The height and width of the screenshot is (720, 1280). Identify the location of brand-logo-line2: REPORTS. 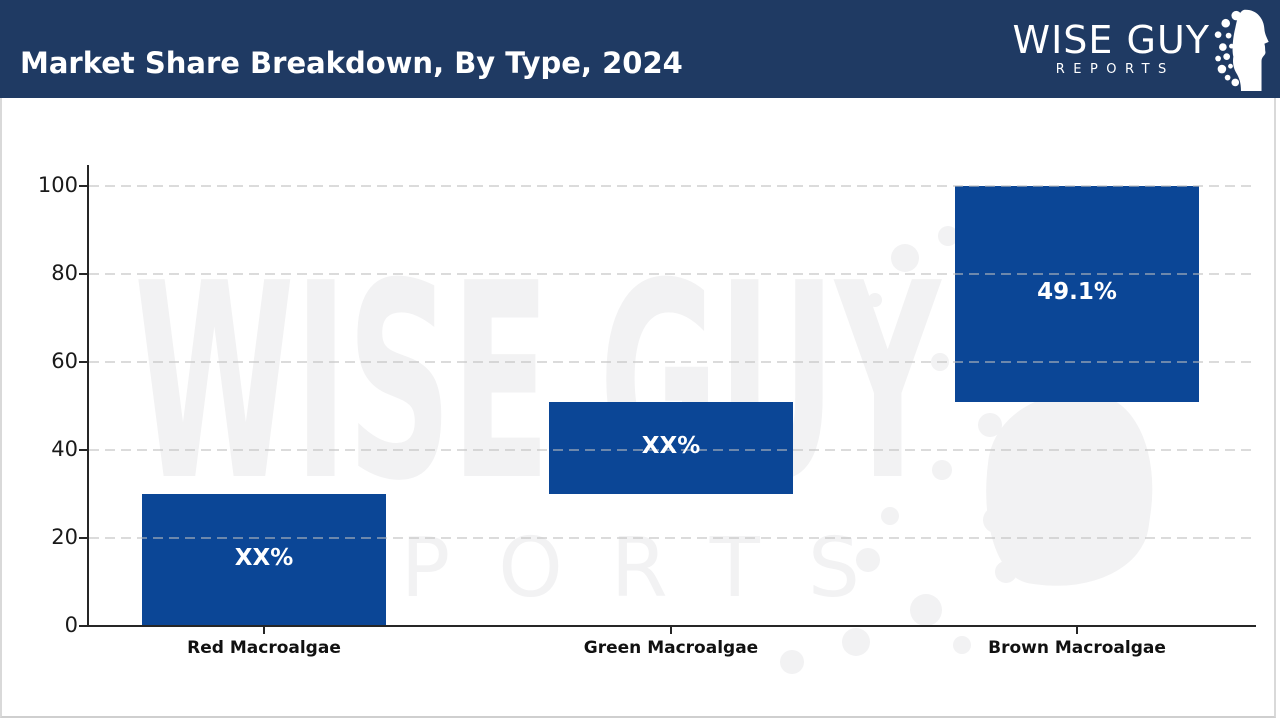
(1115, 69).